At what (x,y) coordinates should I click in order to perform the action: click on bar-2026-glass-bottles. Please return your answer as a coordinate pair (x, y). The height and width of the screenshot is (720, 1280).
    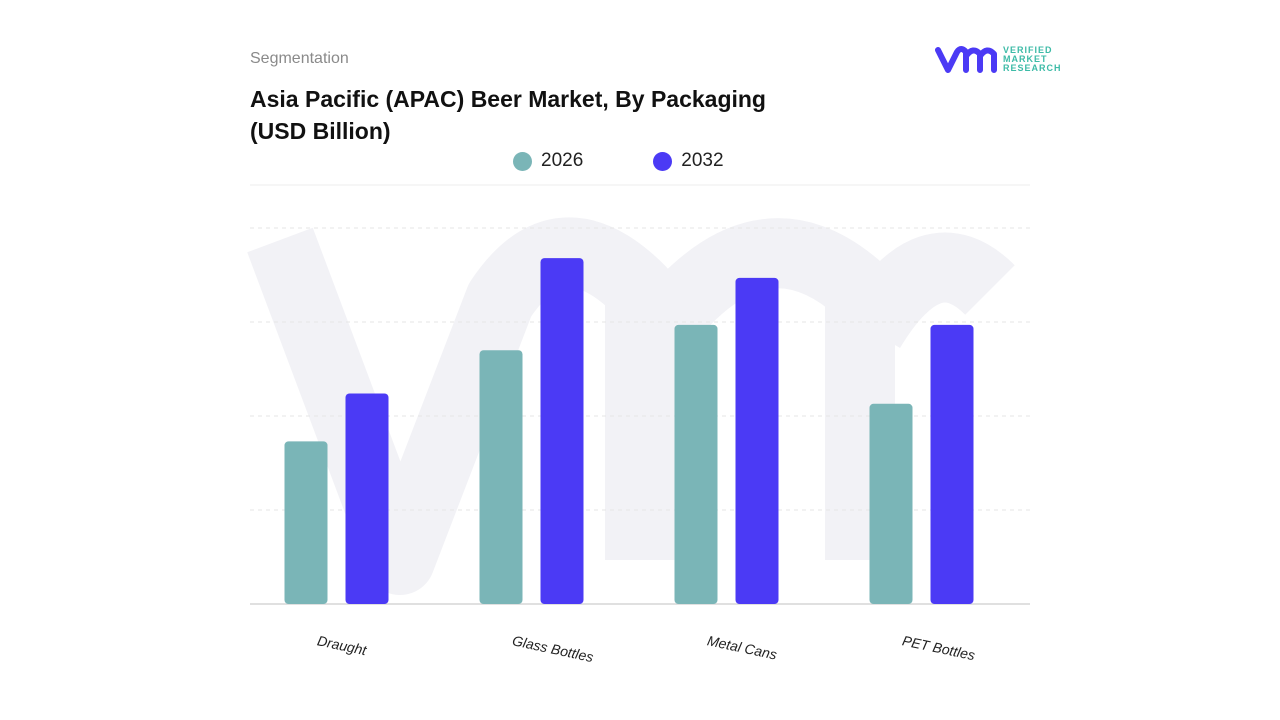
    Looking at the image, I should click on (501, 477).